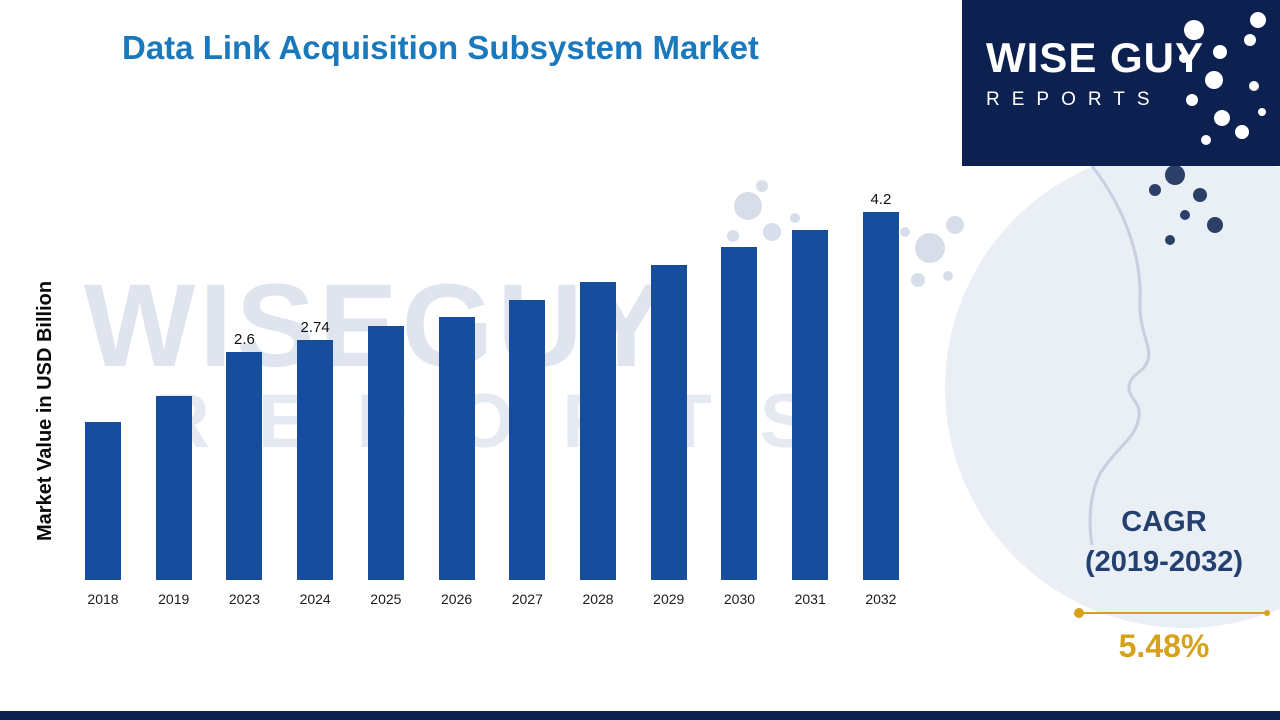 Image resolution: width=1280 pixels, height=720 pixels. What do you see at coordinates (315, 327) in the screenshot?
I see `bar-value-label: 2.74` at bounding box center [315, 327].